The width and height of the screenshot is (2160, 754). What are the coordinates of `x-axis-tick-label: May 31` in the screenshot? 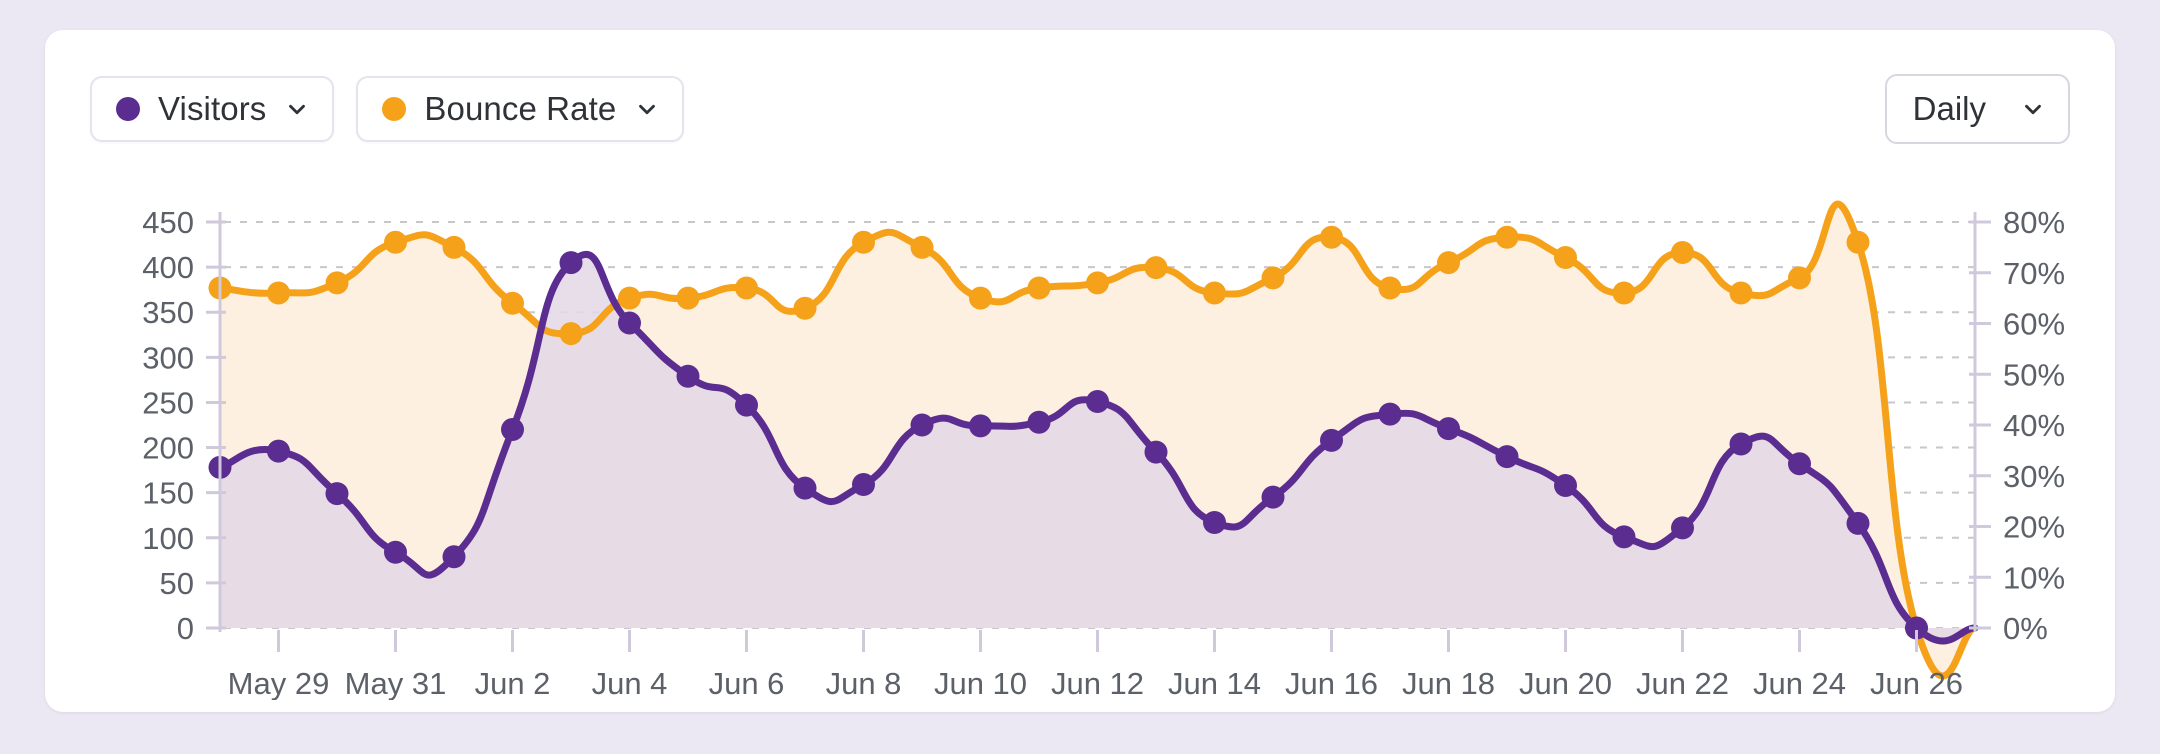 It's located at (396, 683).